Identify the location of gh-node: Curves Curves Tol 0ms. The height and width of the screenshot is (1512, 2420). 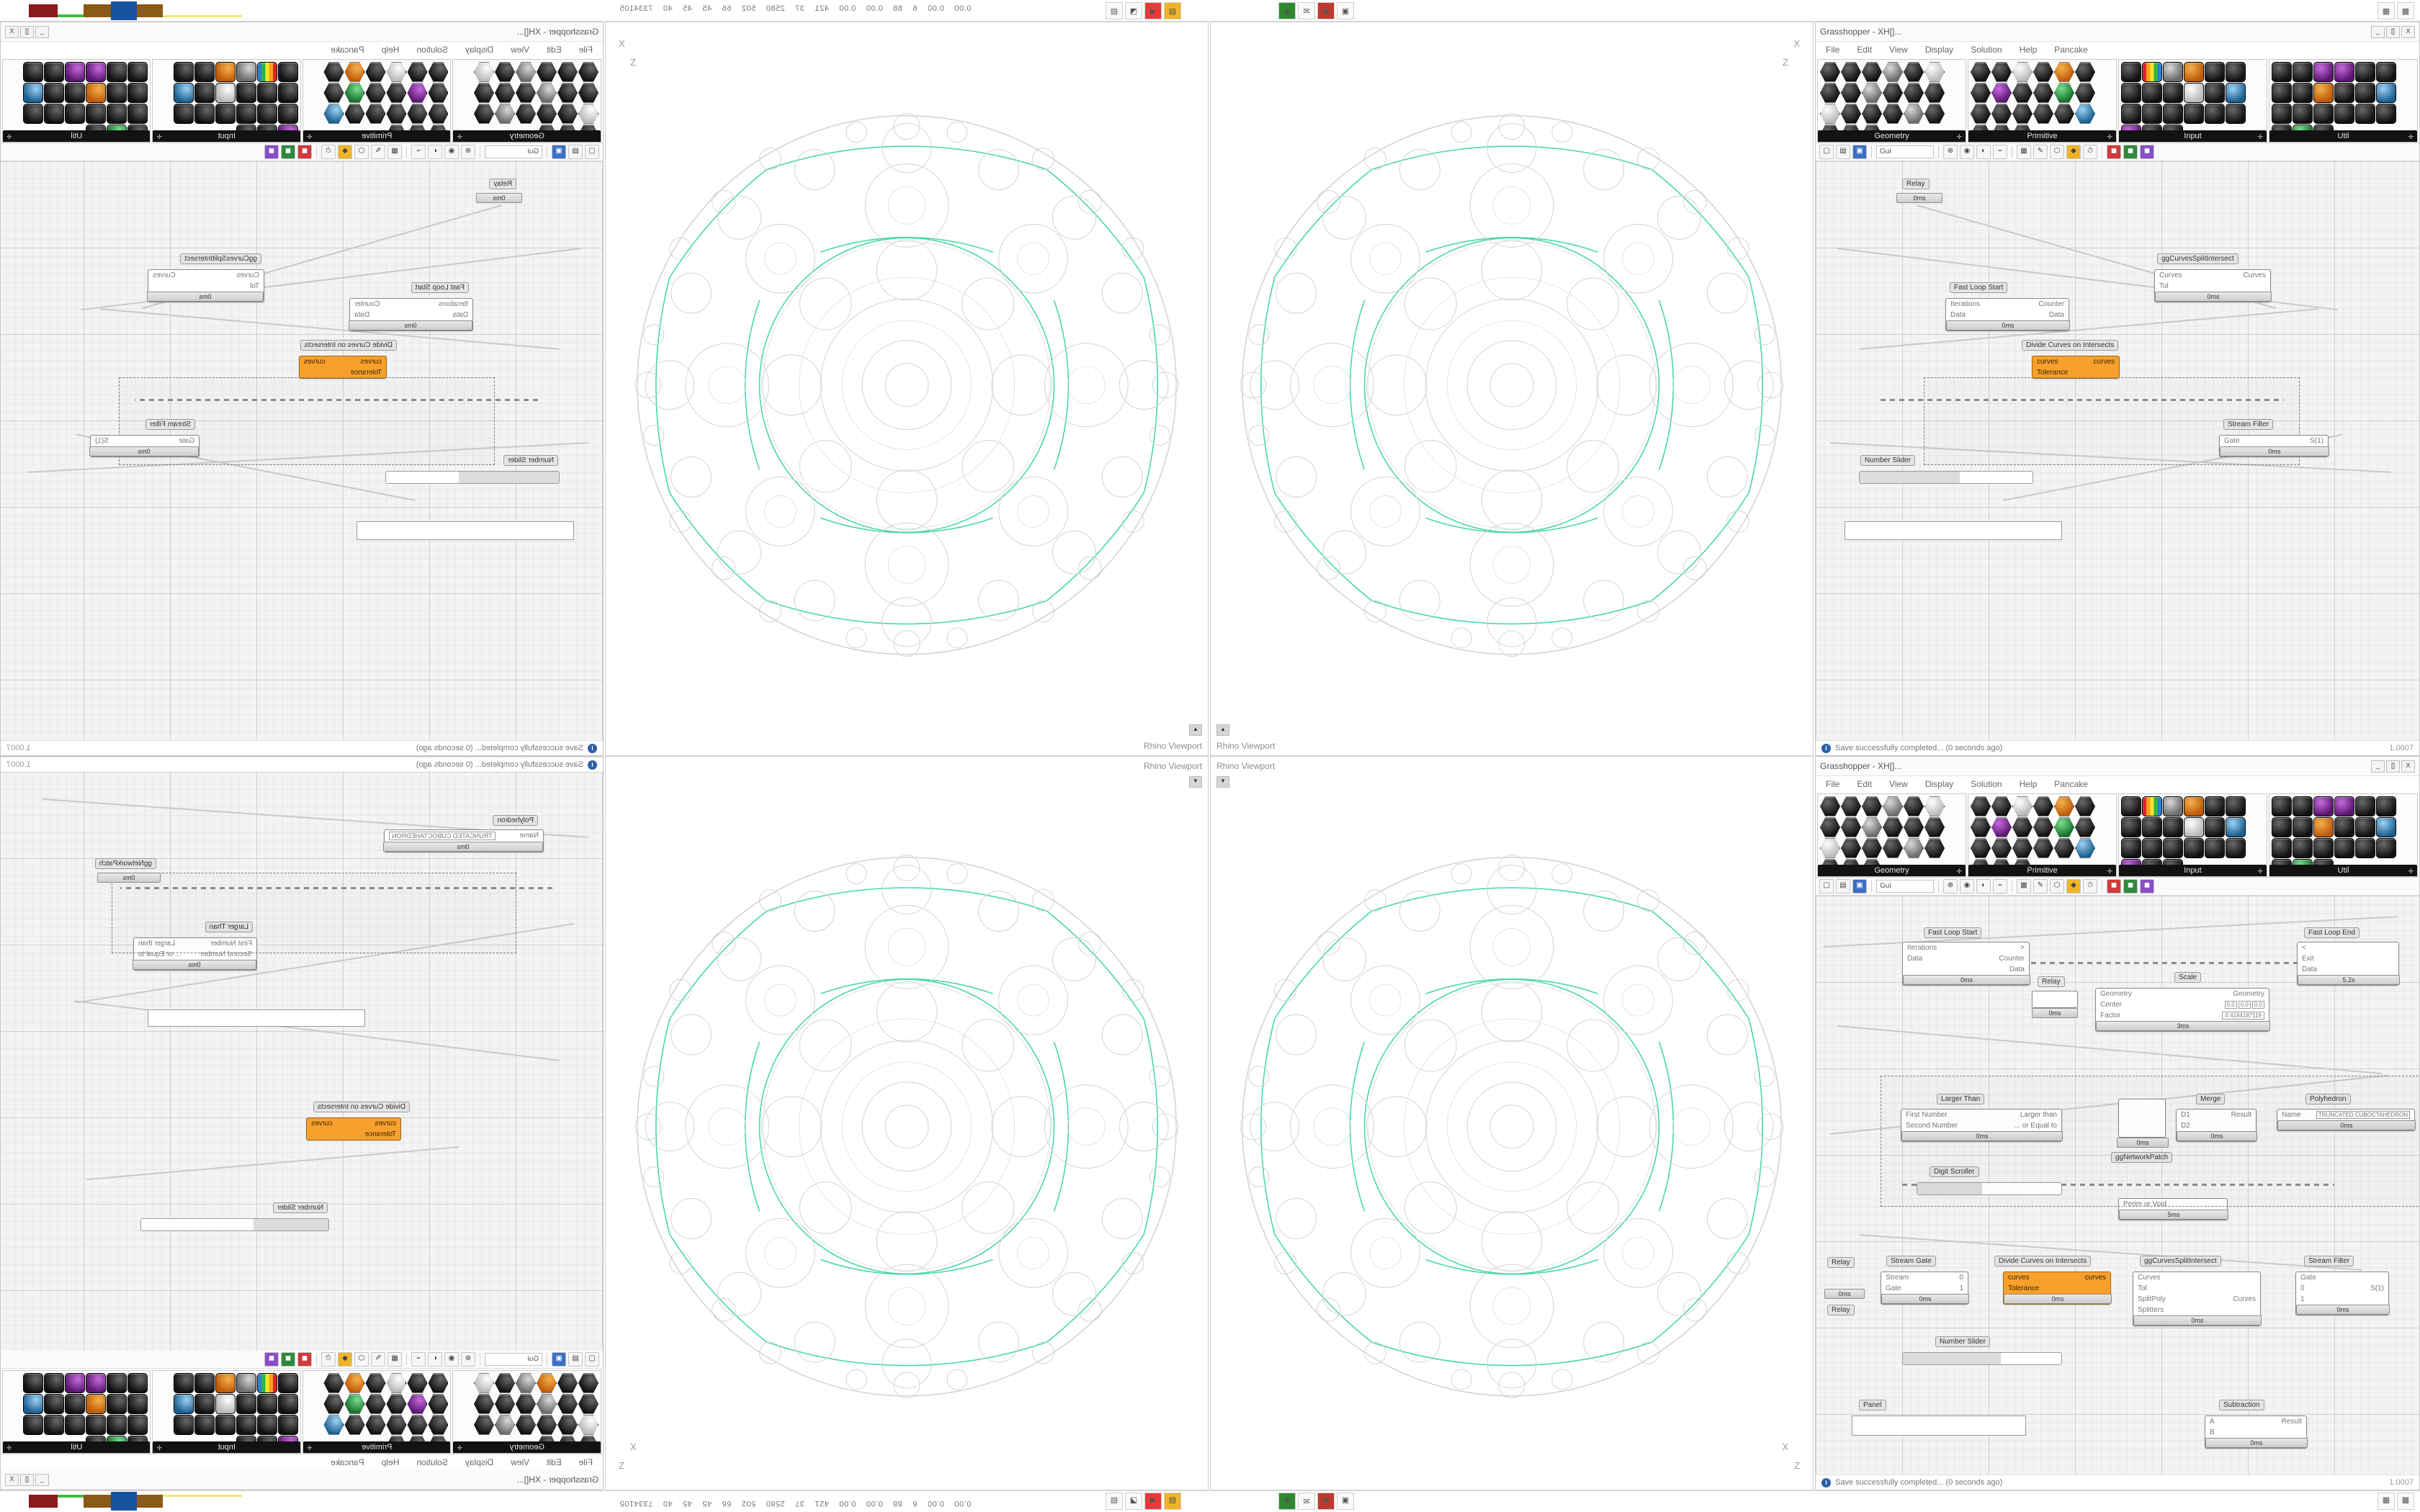
(2213, 285).